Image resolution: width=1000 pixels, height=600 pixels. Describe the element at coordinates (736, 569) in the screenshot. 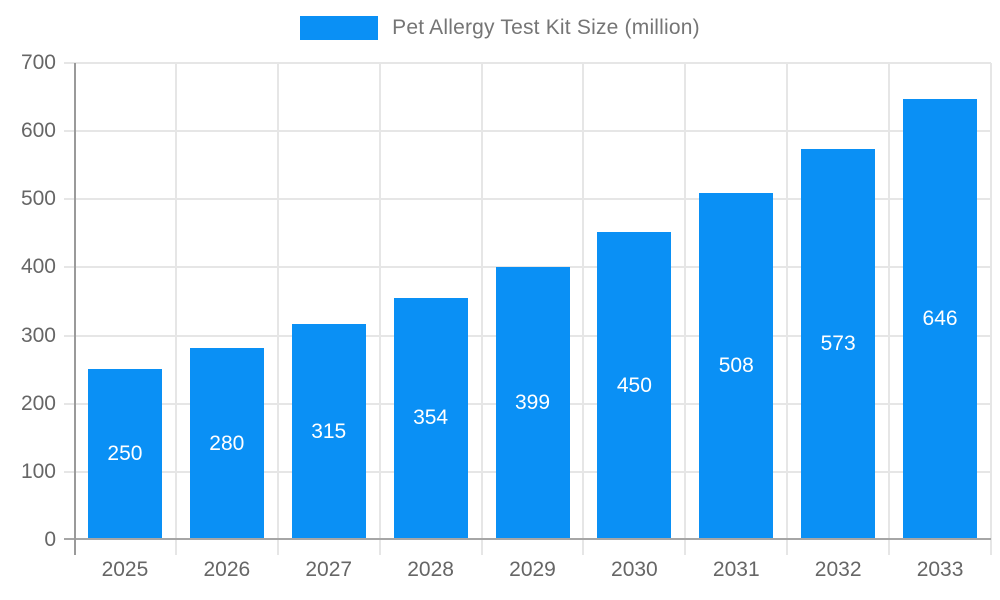

I see `x-axis-tick-label: 2031` at that location.